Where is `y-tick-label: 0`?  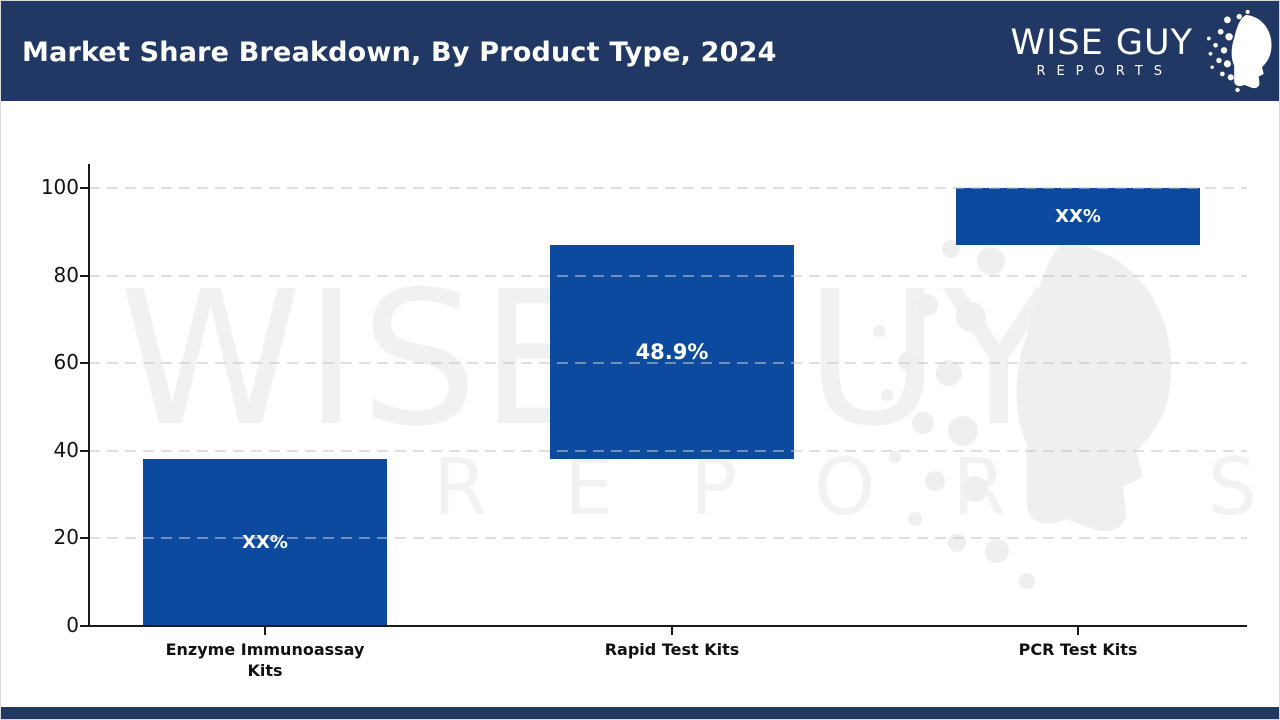 y-tick-label: 0 is located at coordinates (72, 625).